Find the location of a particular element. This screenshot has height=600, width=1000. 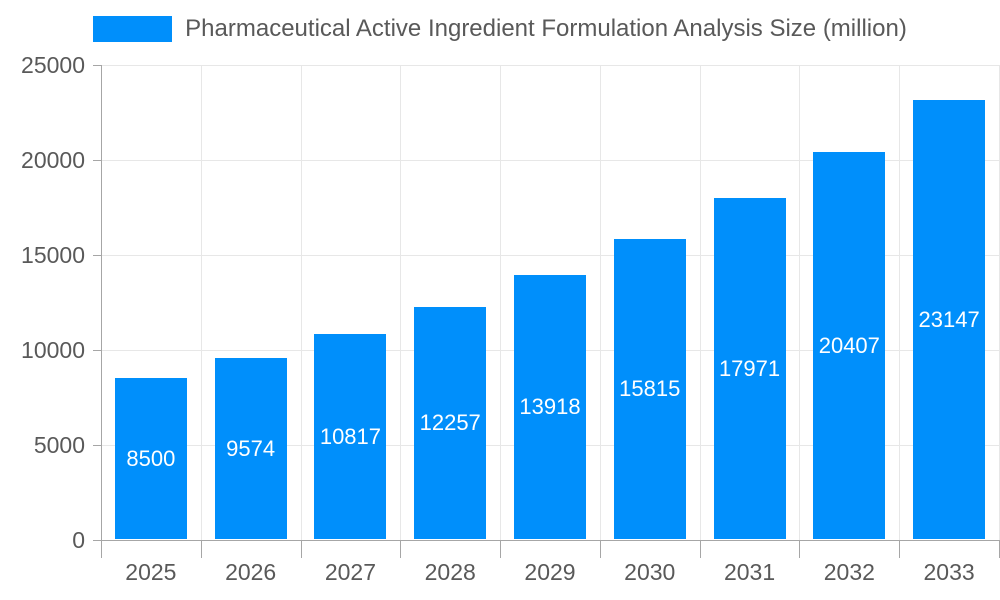

x-tick-label: 2033 is located at coordinates (949, 572).